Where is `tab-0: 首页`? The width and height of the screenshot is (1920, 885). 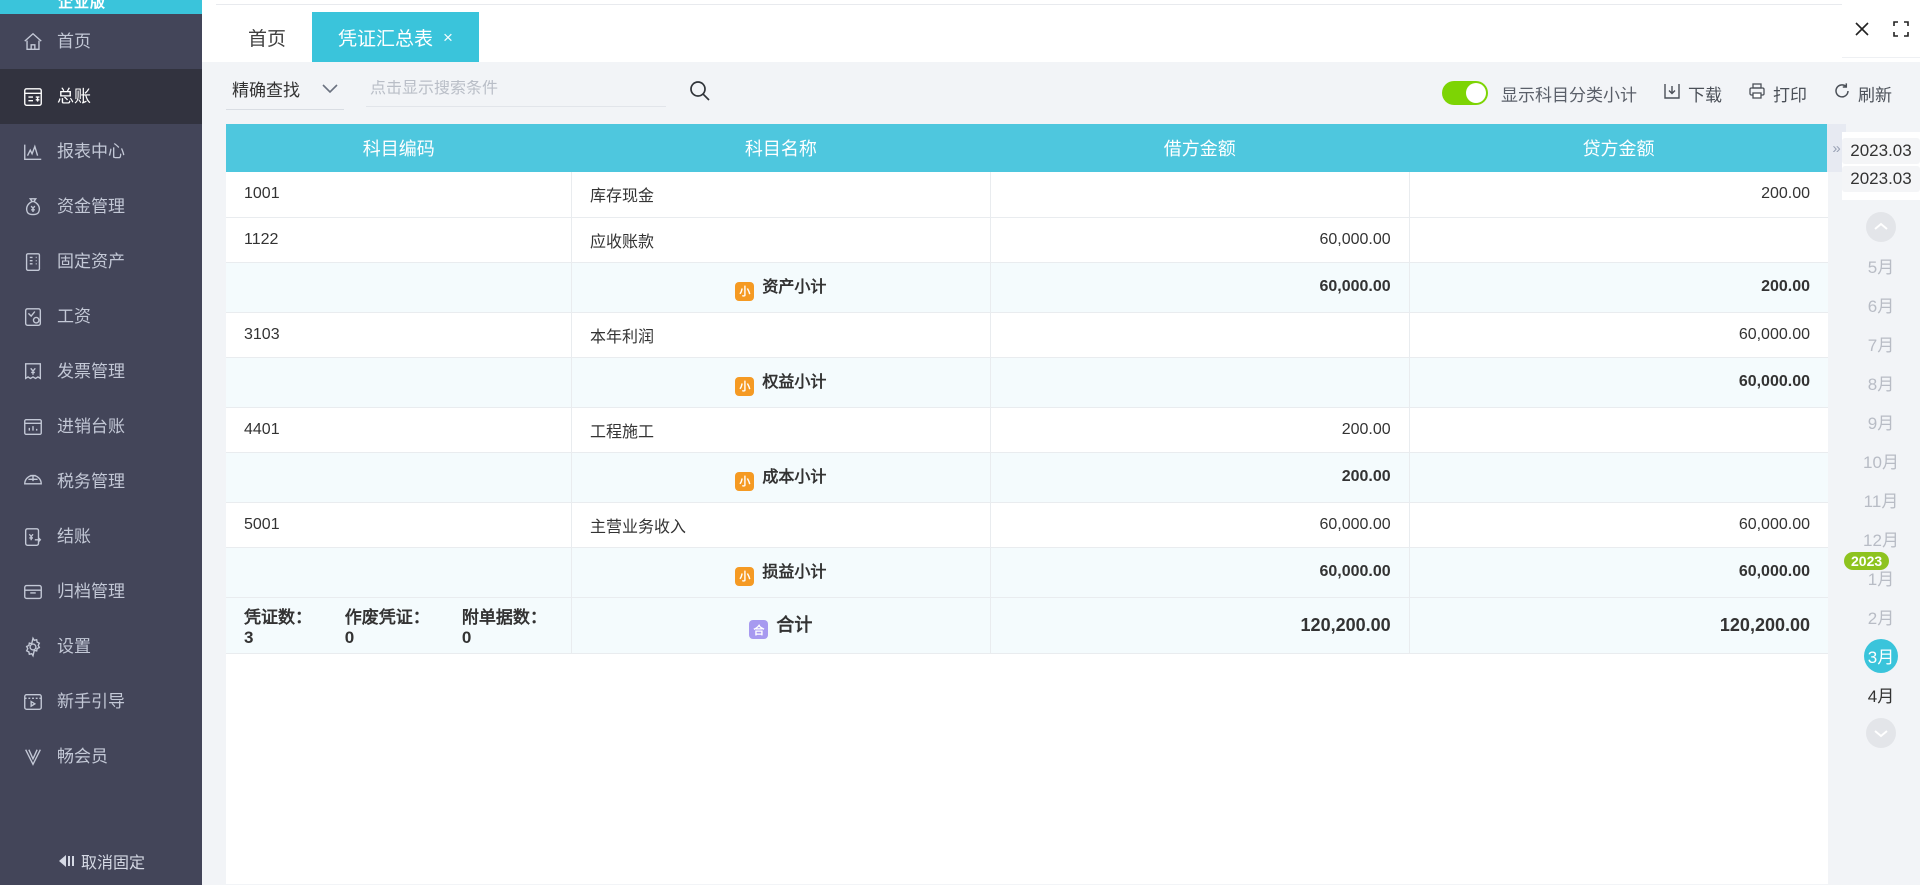
tab-0: 首页 is located at coordinates (267, 37).